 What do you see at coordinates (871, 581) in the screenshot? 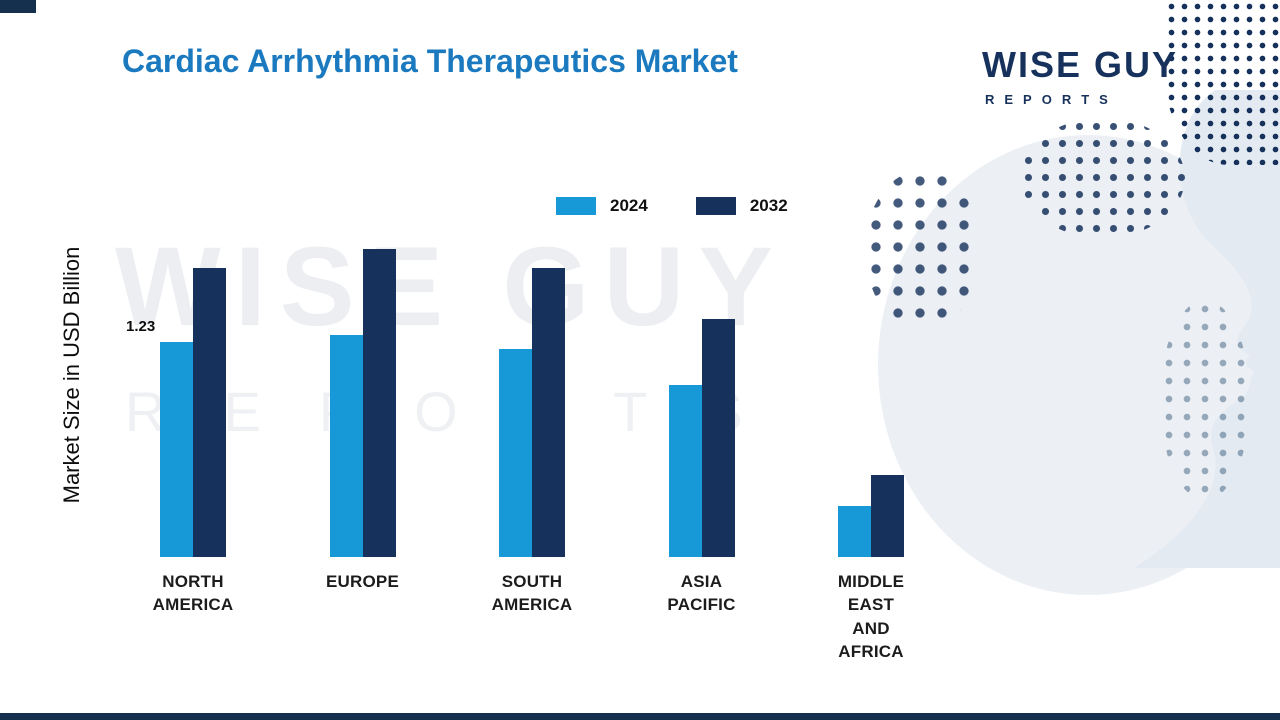
I see `category-label-line: MIDDLE` at bounding box center [871, 581].